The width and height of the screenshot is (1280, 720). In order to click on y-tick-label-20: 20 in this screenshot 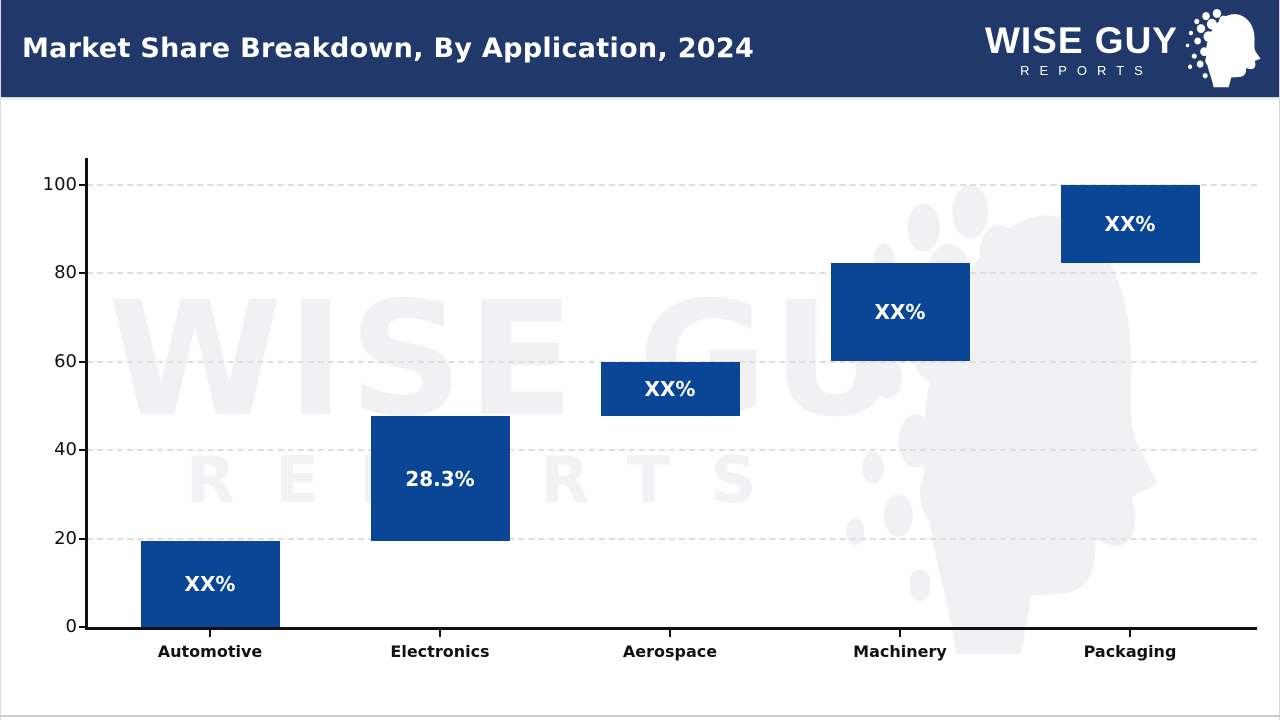, I will do `click(65, 538)`.